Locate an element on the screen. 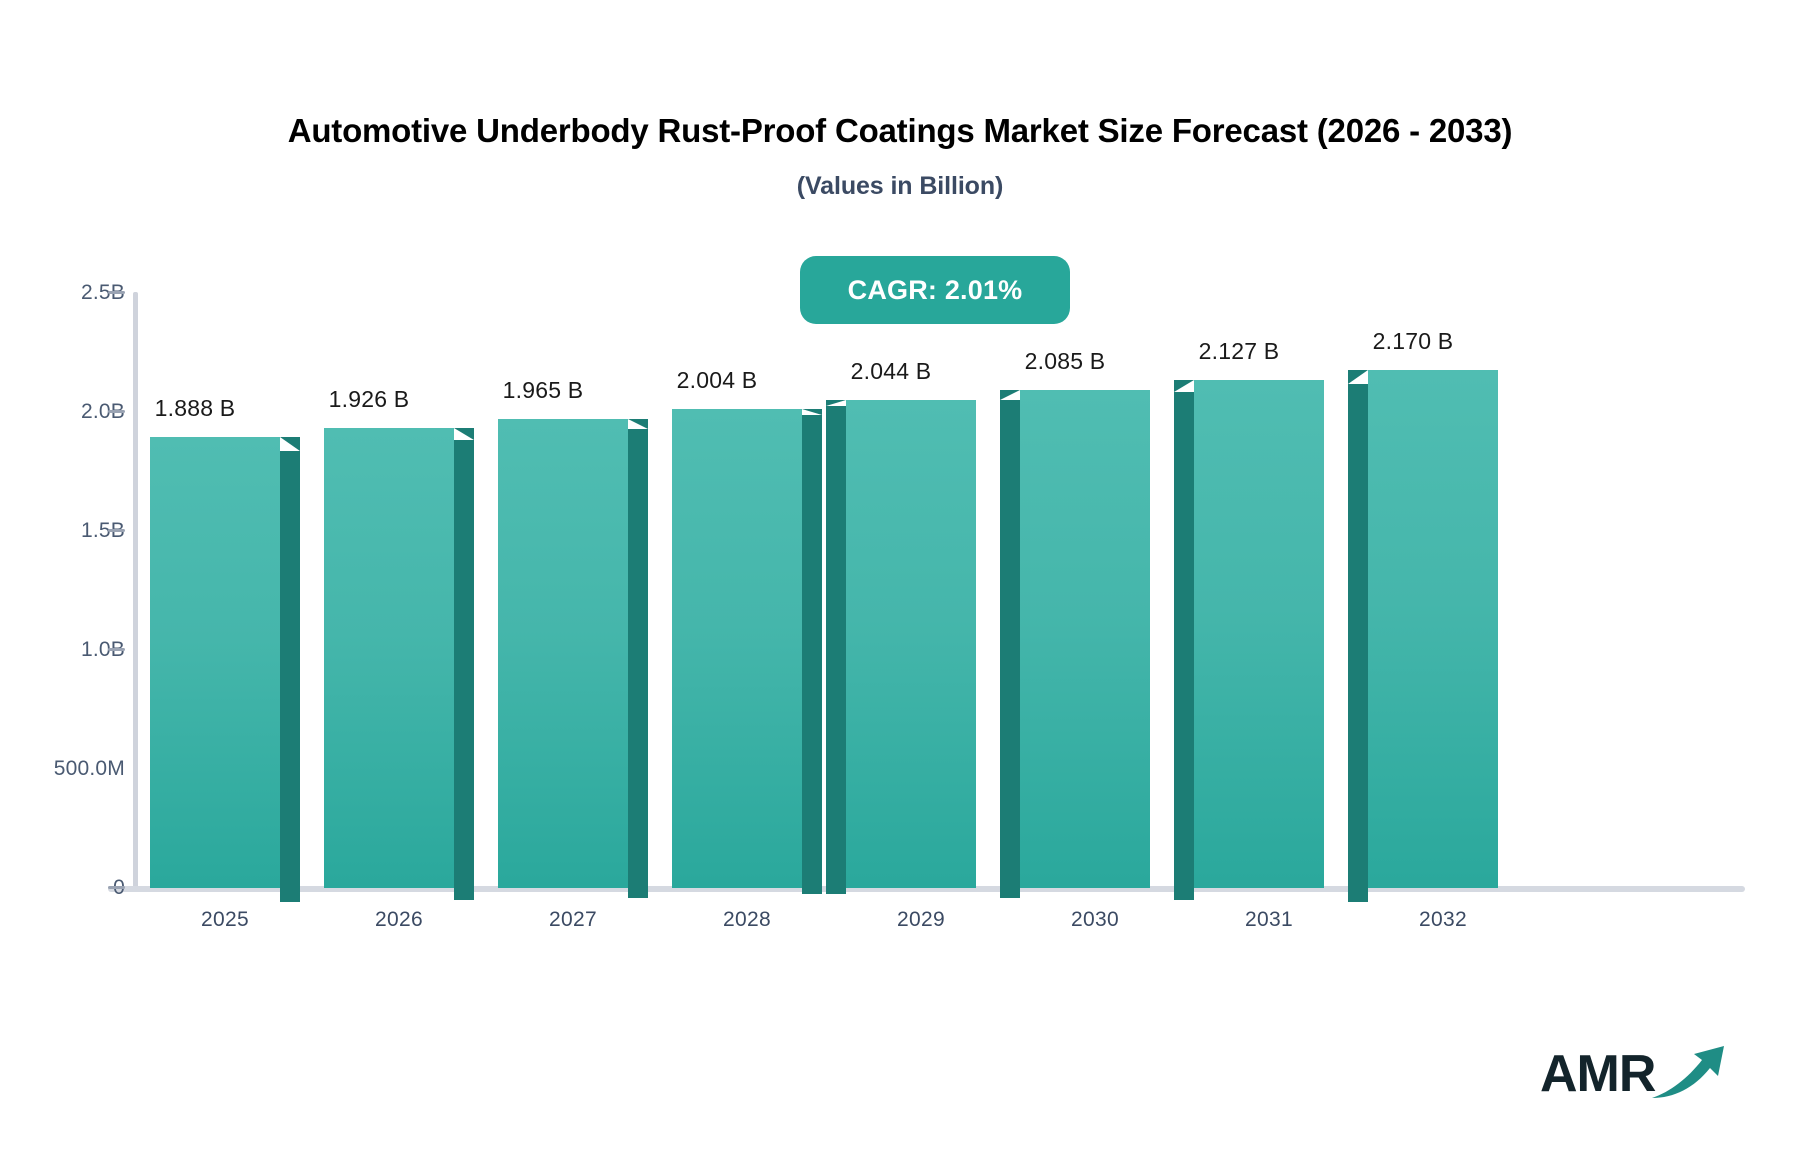 Image resolution: width=1800 pixels, height=1156 pixels. bar-2025 is located at coordinates (225, 669).